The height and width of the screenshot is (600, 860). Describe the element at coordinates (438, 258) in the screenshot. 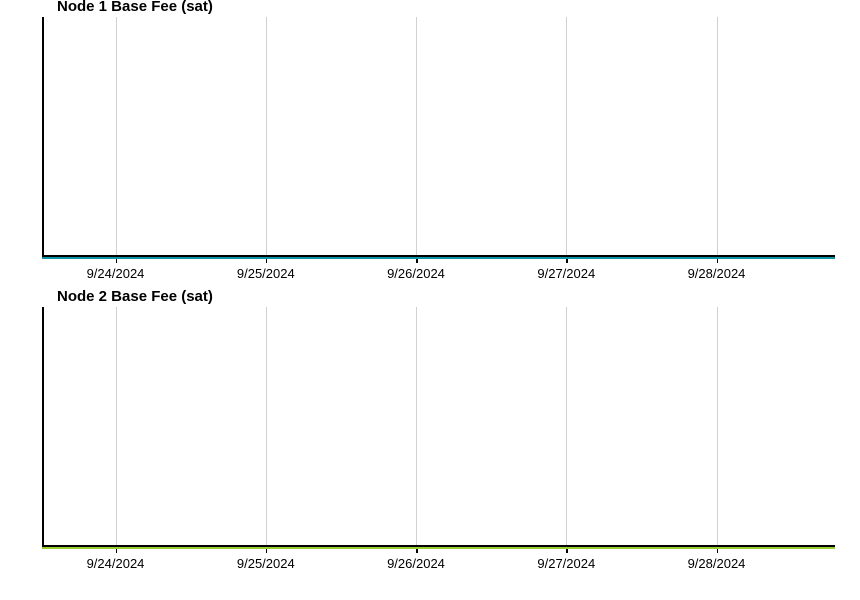

I see `node1-series-line` at that location.